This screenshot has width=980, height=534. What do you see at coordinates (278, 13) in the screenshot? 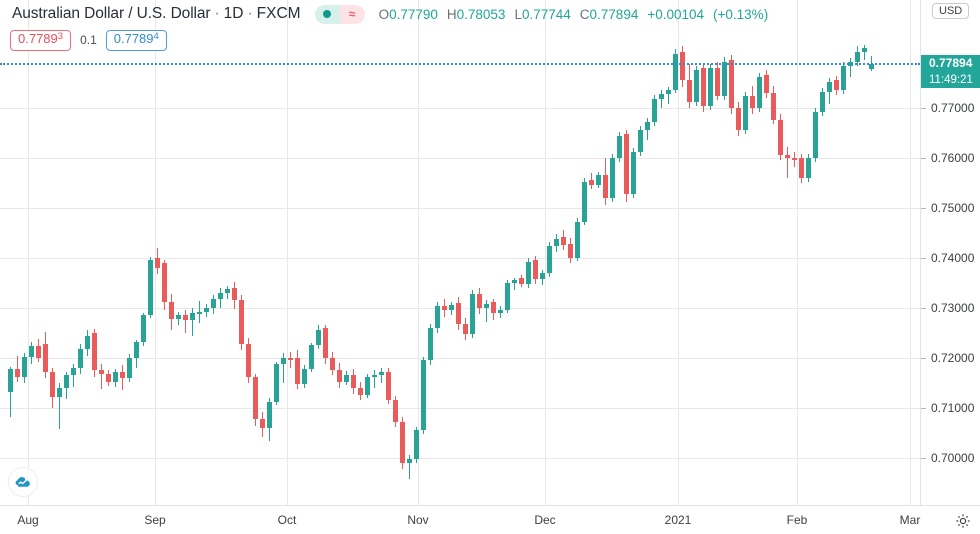
I see `exchange-label: FXCM` at bounding box center [278, 13].